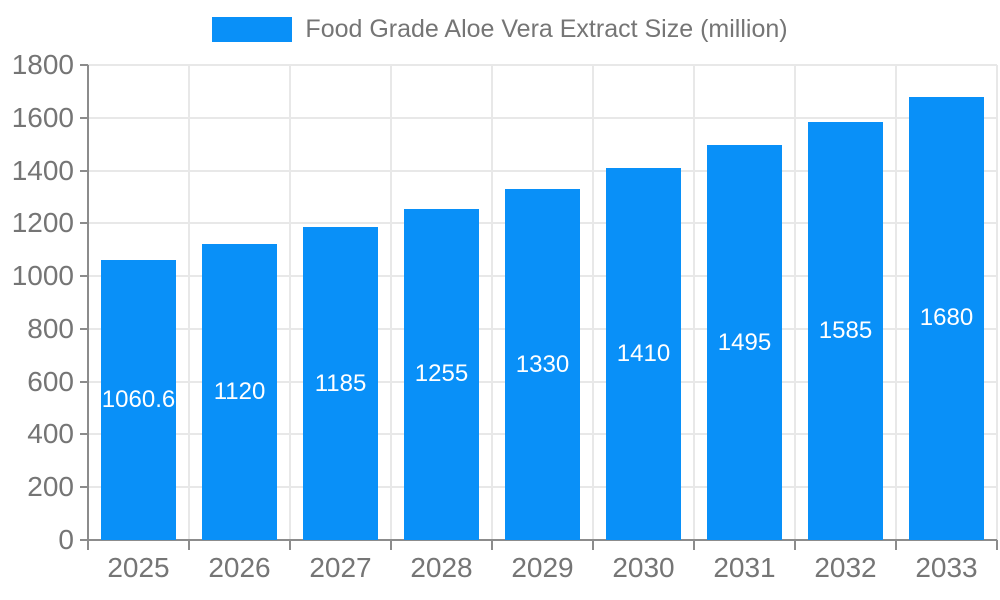 The width and height of the screenshot is (1000, 600). Describe the element at coordinates (441, 567) in the screenshot. I see `x-axis-tick-label: 2028` at that location.